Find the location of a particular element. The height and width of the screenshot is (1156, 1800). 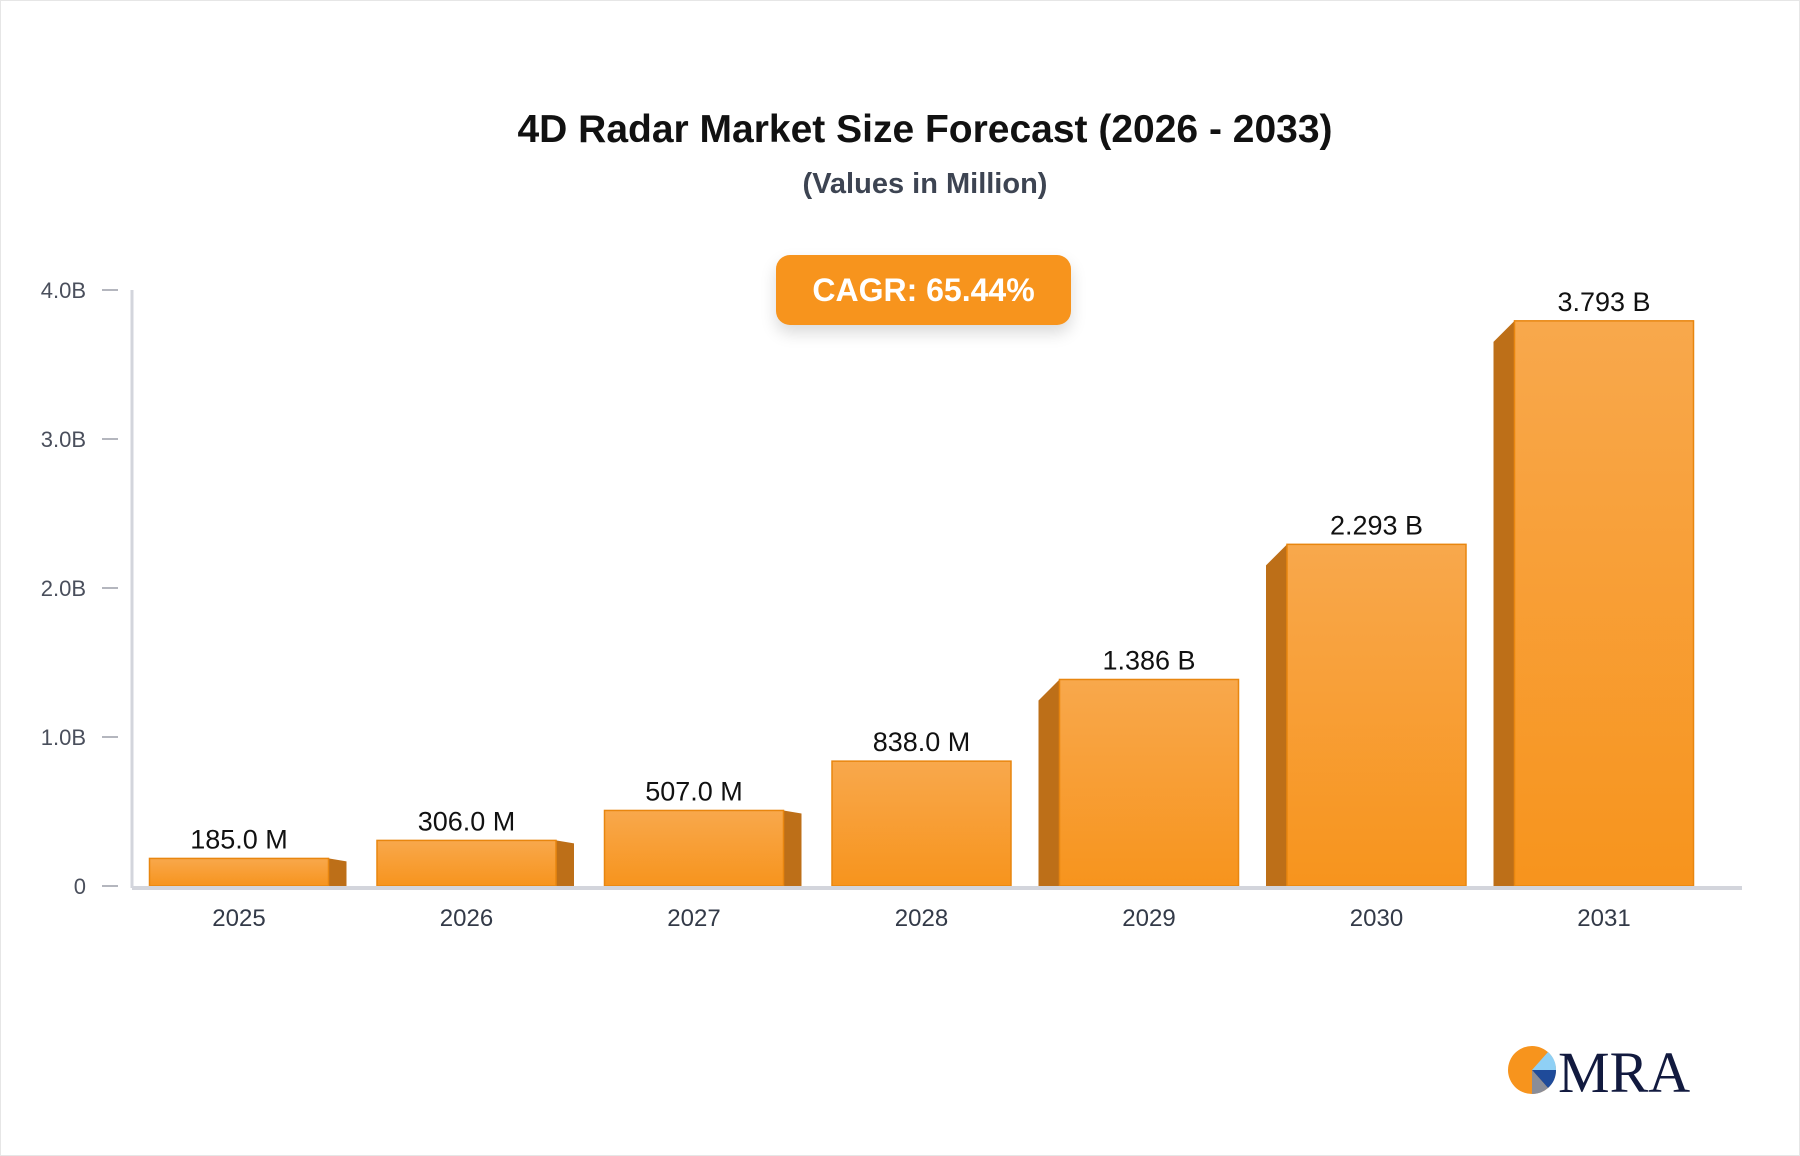

bar-2026 is located at coordinates (466, 863).